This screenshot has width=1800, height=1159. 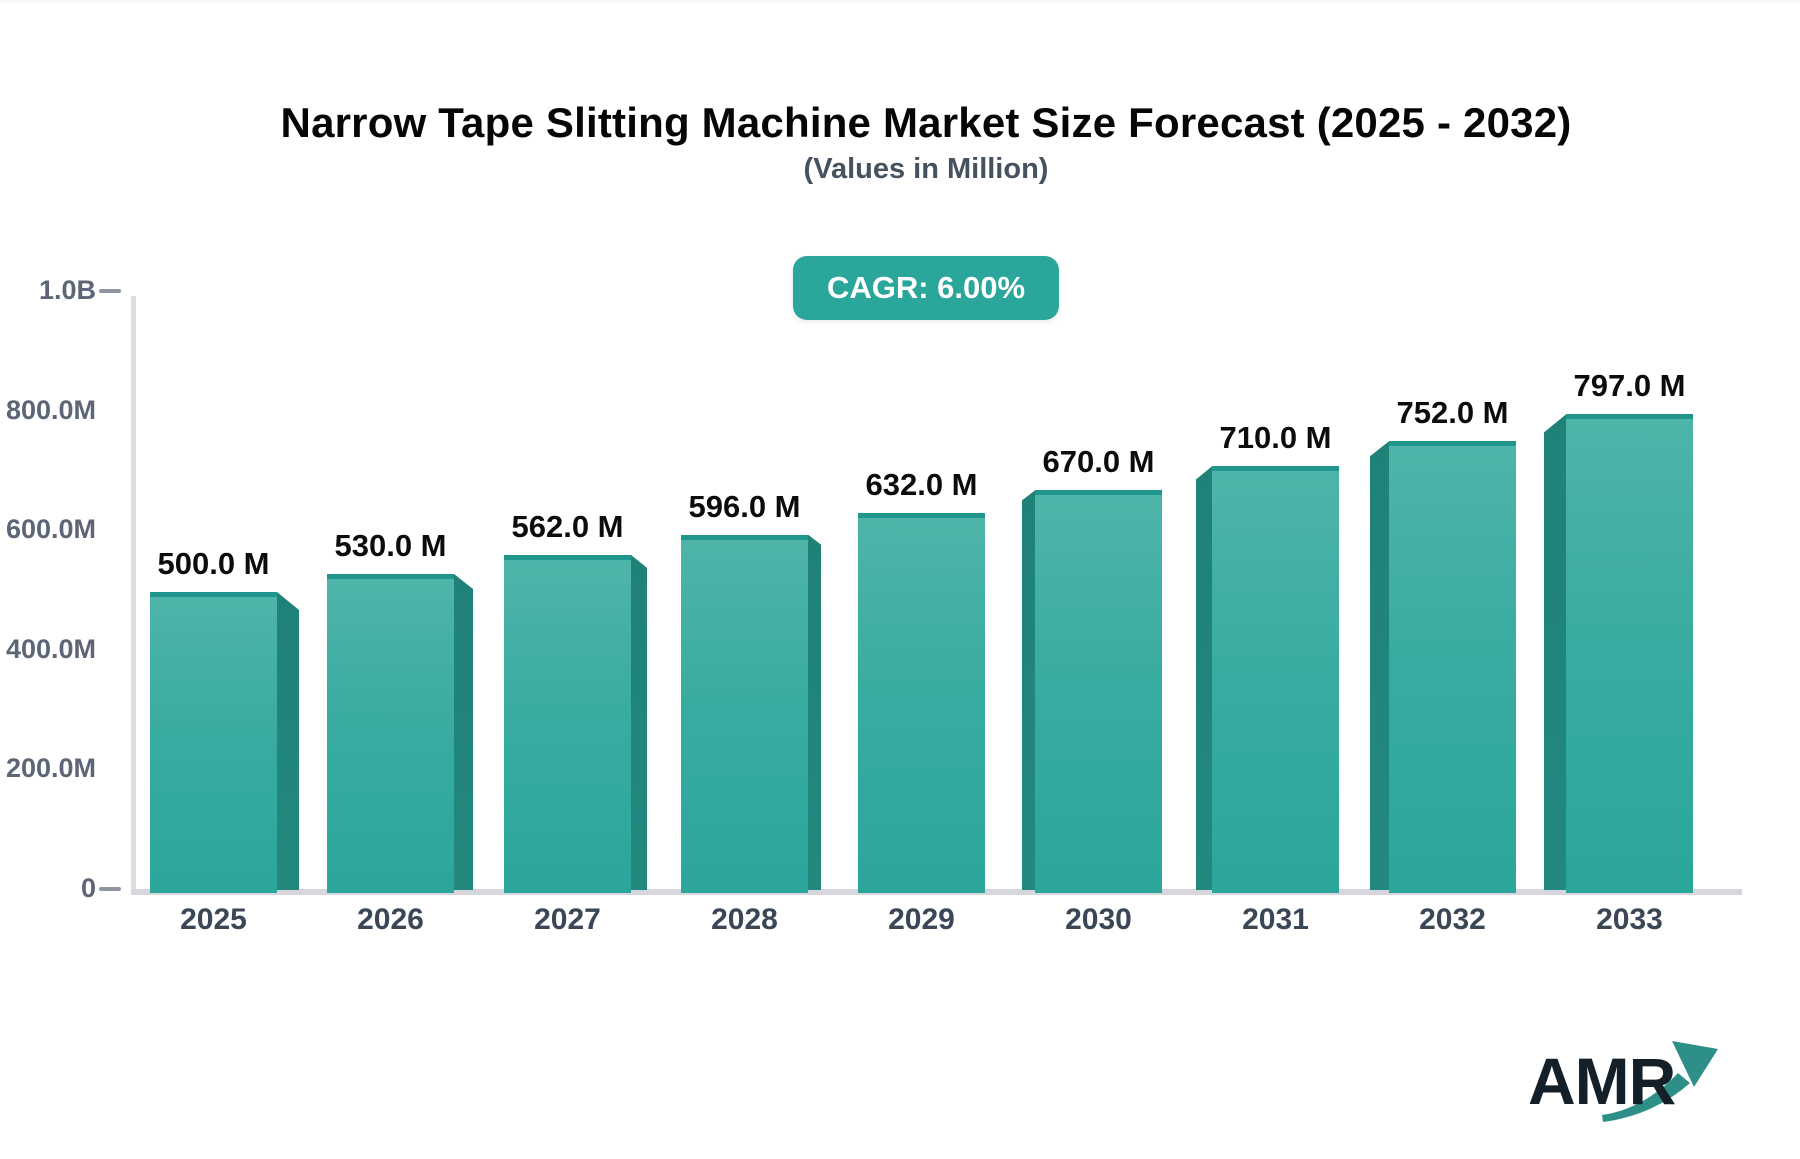 I want to click on x-axis-label-2029: 2029, so click(x=921, y=919).